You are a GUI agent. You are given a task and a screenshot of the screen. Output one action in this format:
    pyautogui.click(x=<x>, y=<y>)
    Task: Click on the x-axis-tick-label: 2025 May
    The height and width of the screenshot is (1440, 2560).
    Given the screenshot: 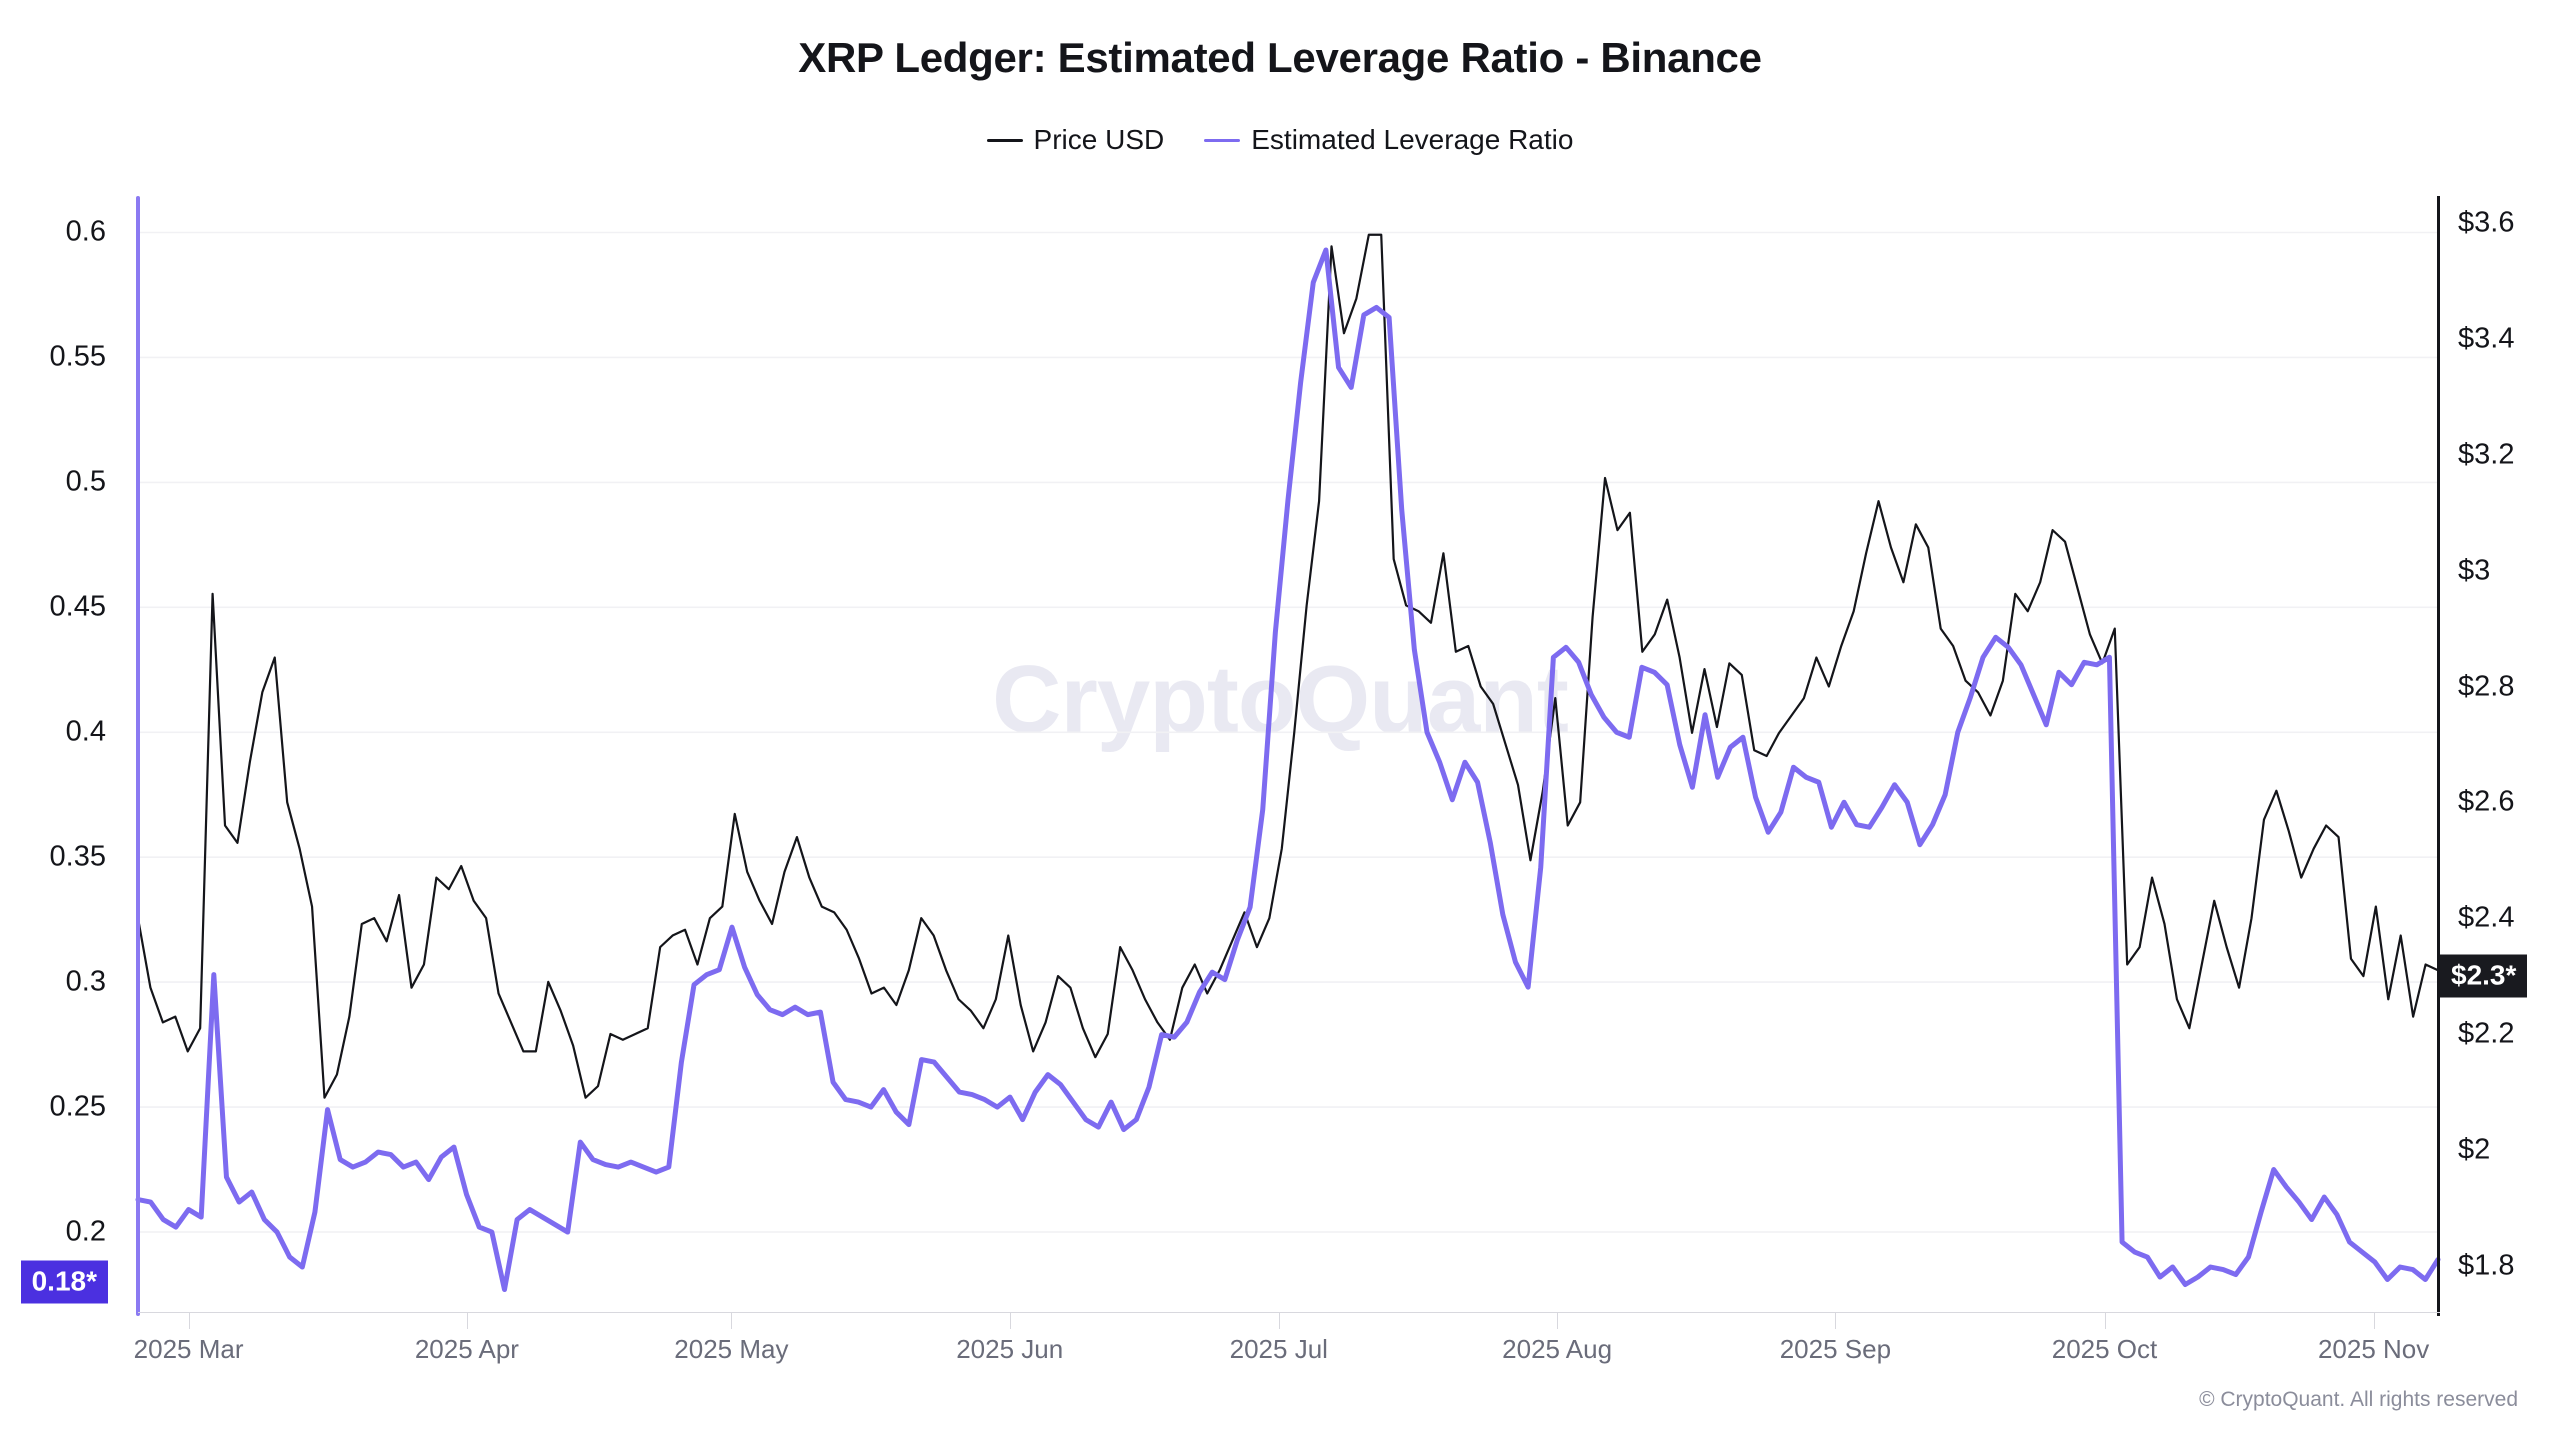 What is the action you would take?
    pyautogui.click(x=731, y=1349)
    